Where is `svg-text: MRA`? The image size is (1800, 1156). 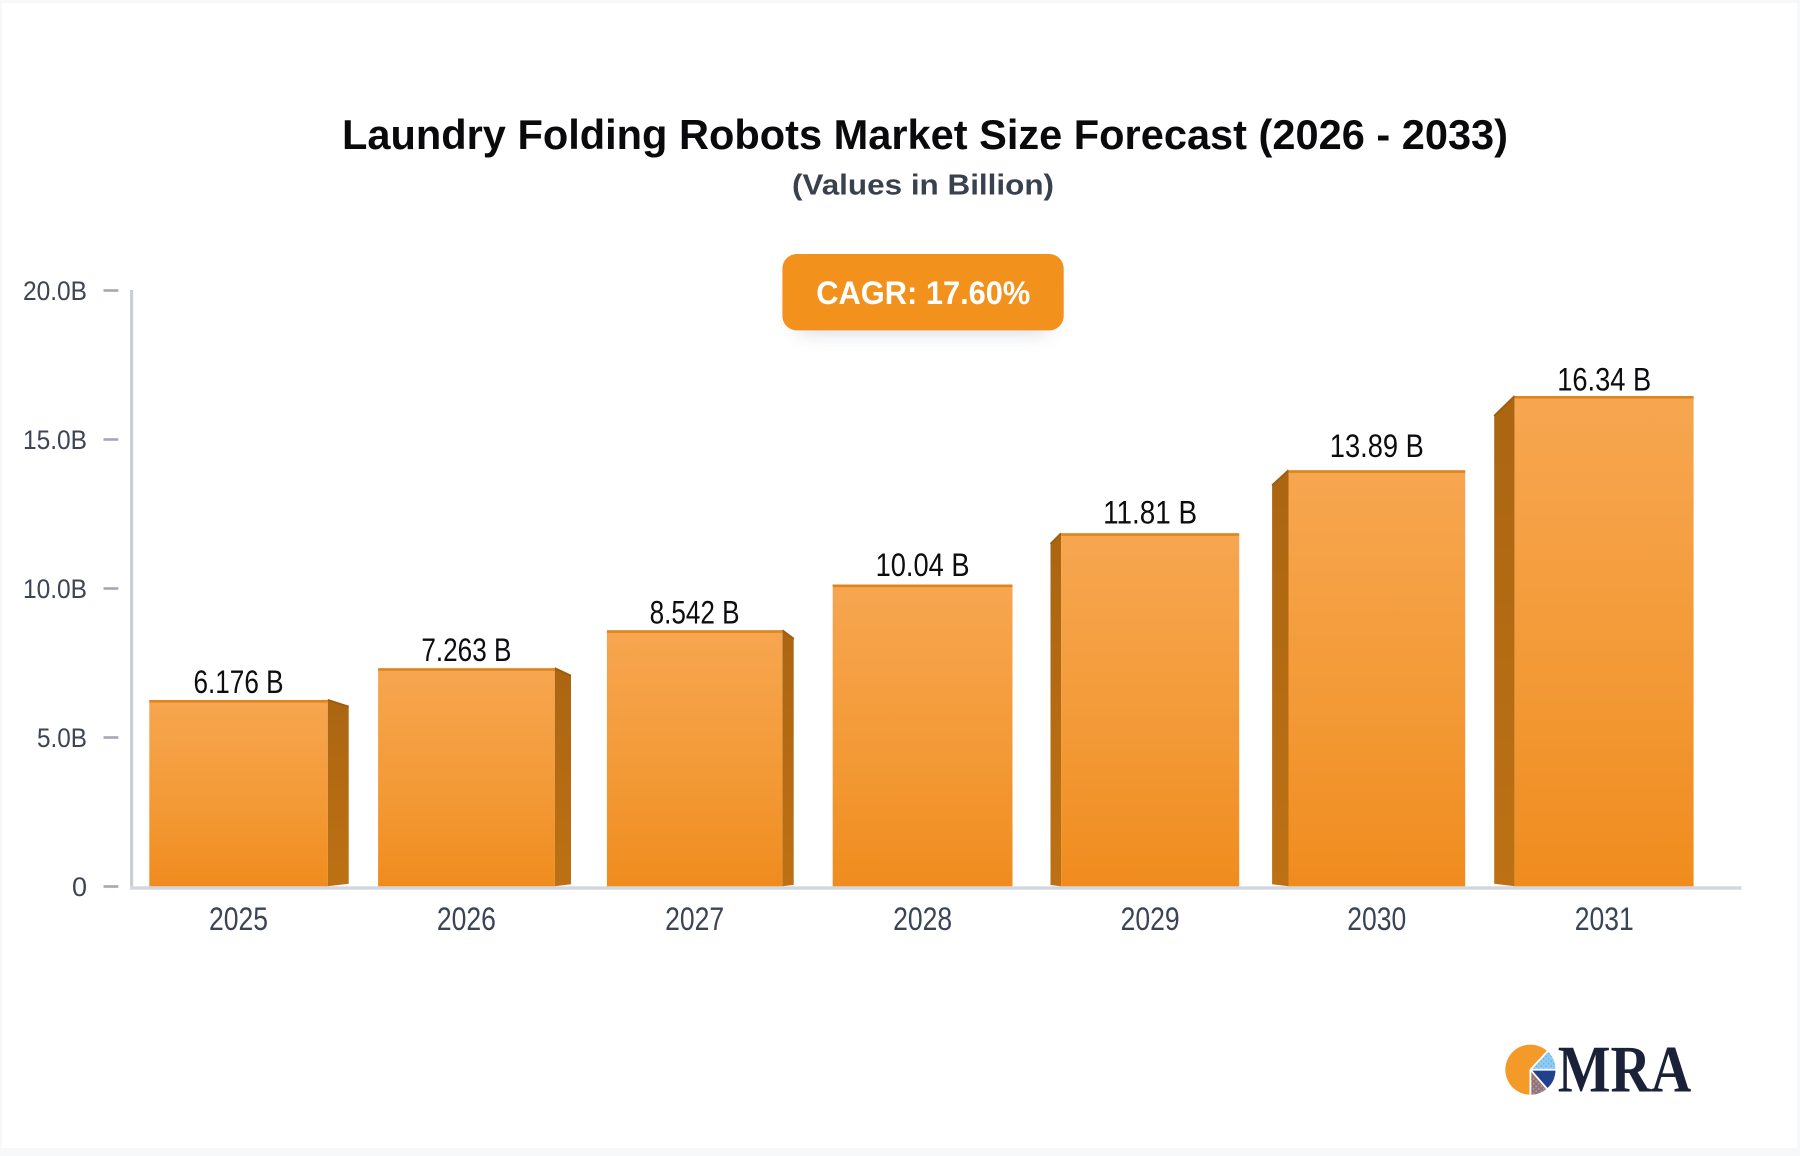
svg-text: MRA is located at coordinates (1625, 1070).